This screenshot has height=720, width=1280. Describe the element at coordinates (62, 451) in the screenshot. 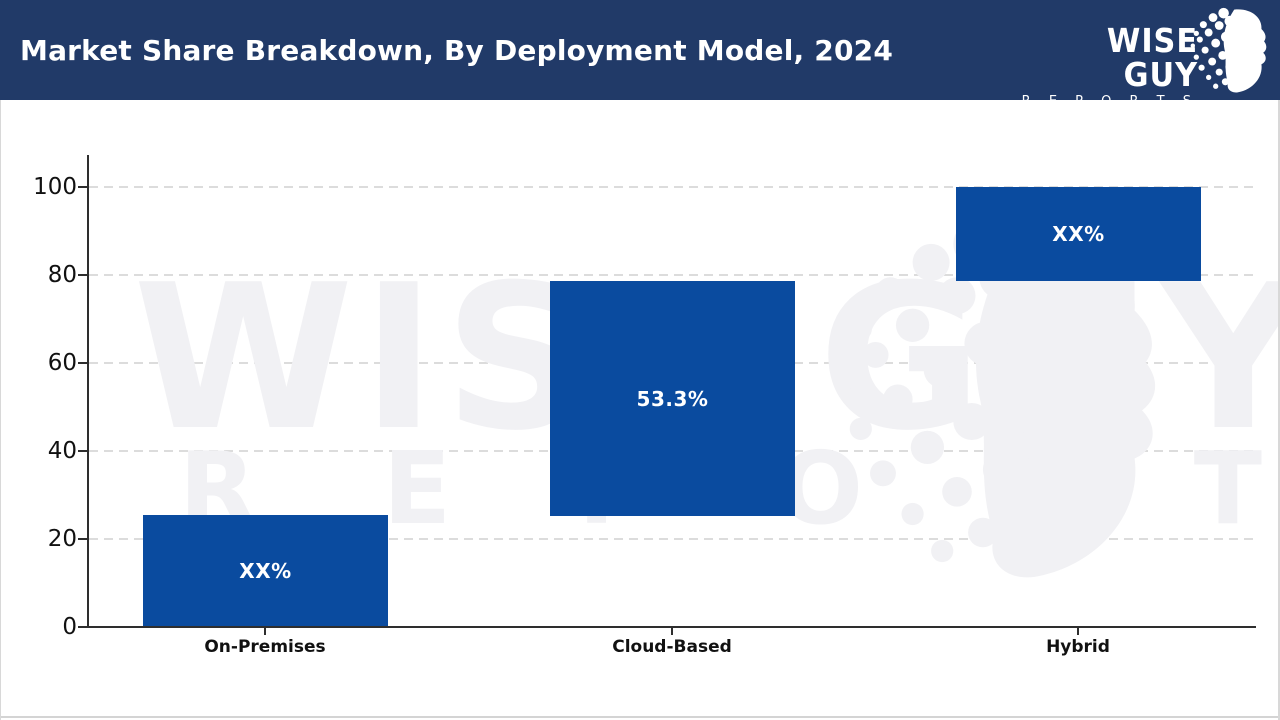

I see `y-tick-label-40: 40` at that location.